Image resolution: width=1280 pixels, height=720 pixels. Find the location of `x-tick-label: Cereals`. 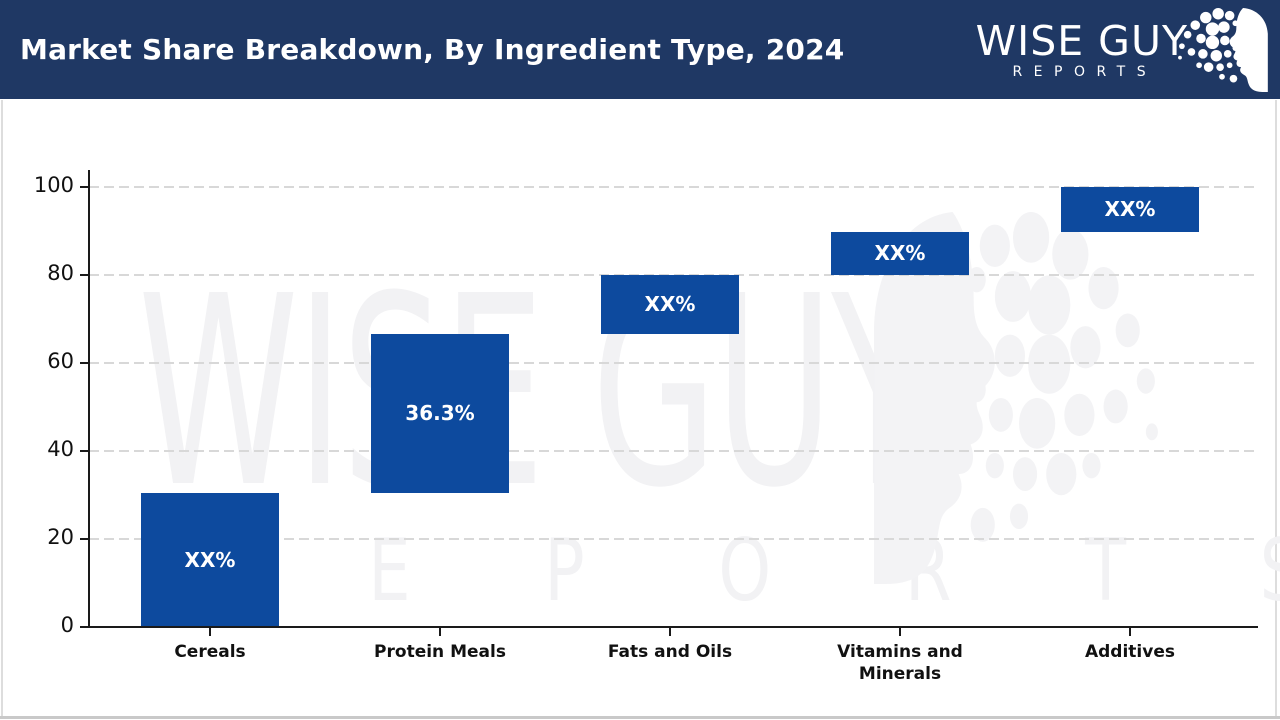

x-tick-label: Cereals is located at coordinates (210, 652).